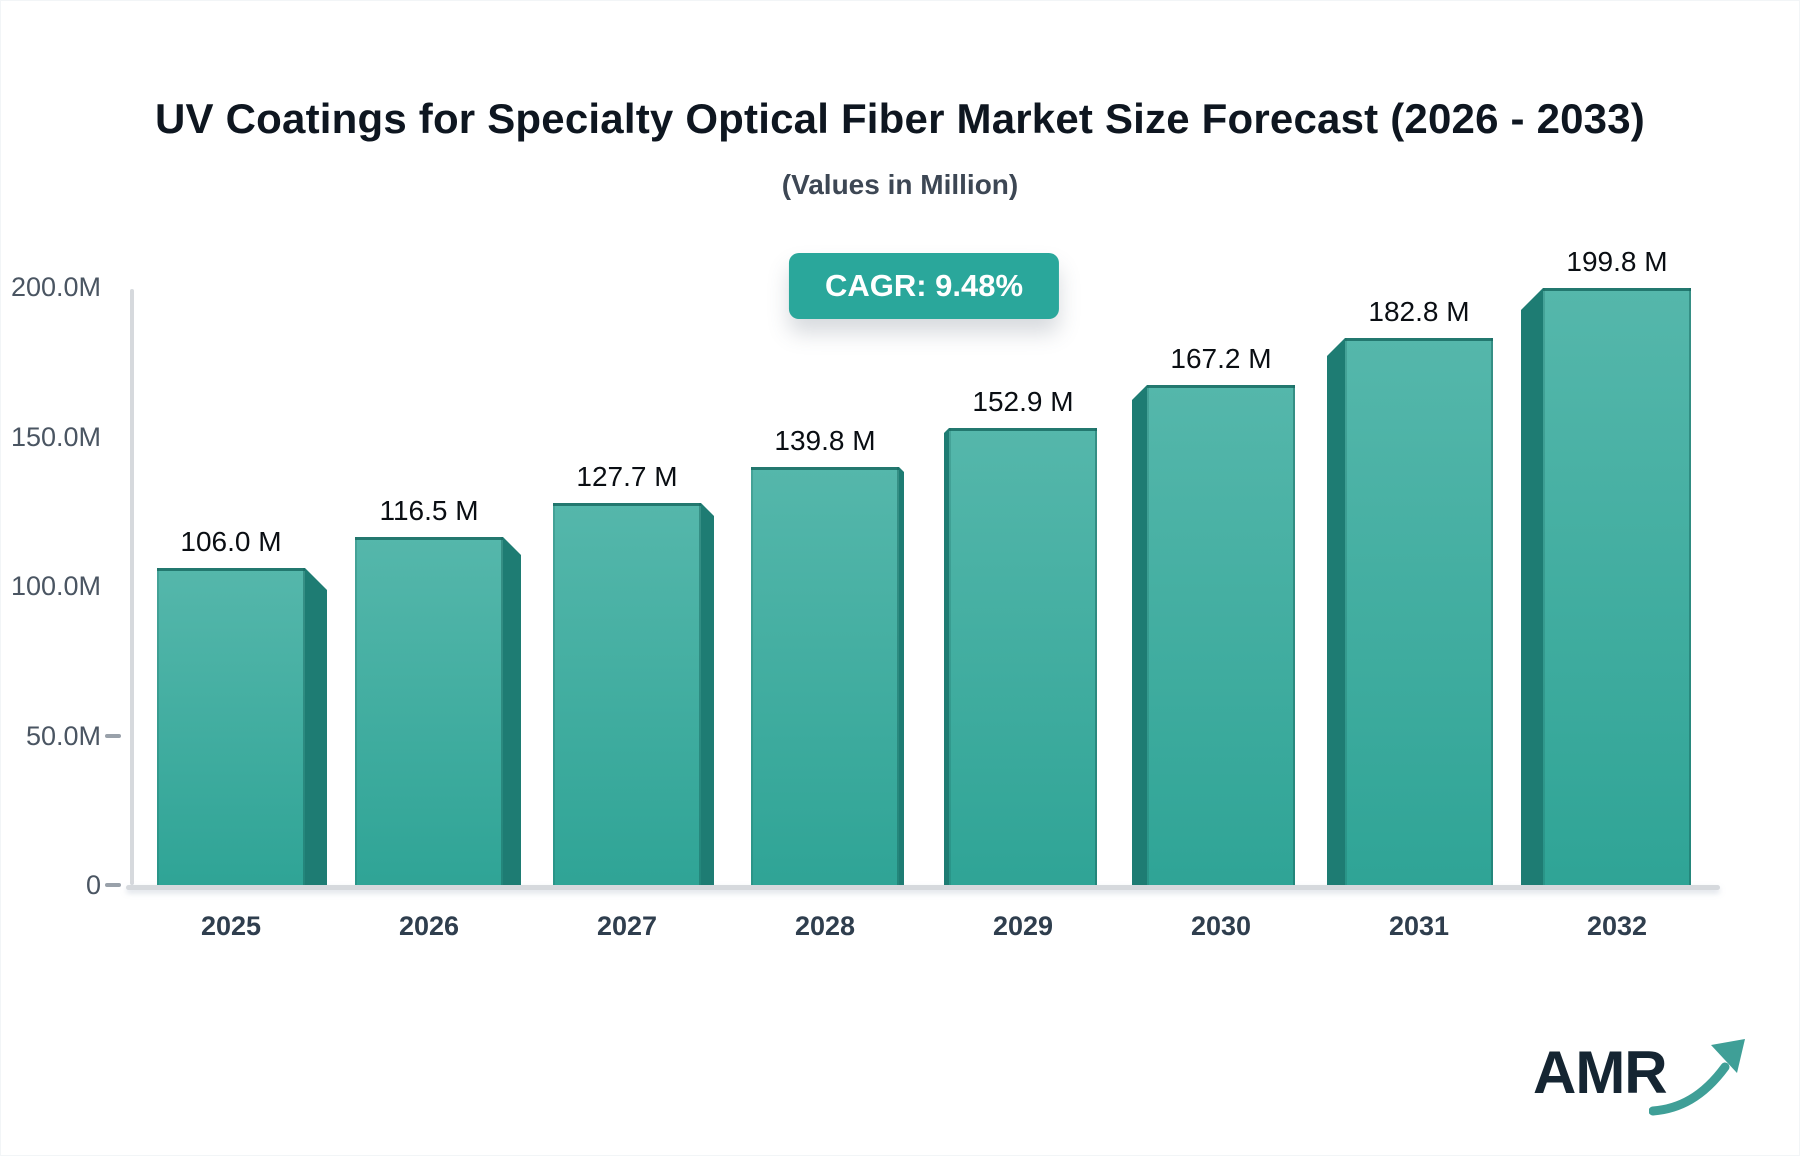  Describe the element at coordinates (825, 440) in the screenshot. I see `bar-value-label: 139.8 M` at that location.